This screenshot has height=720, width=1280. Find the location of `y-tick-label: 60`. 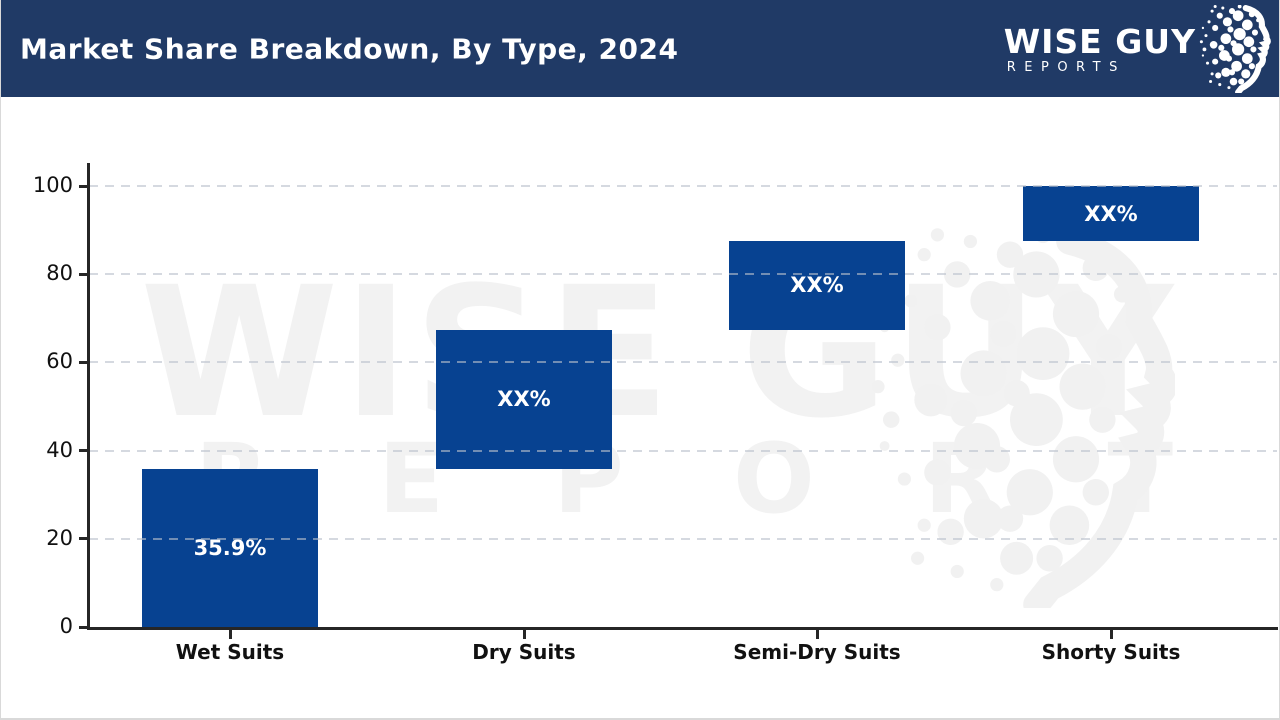

y-tick-label: 60 is located at coordinates (59, 361).